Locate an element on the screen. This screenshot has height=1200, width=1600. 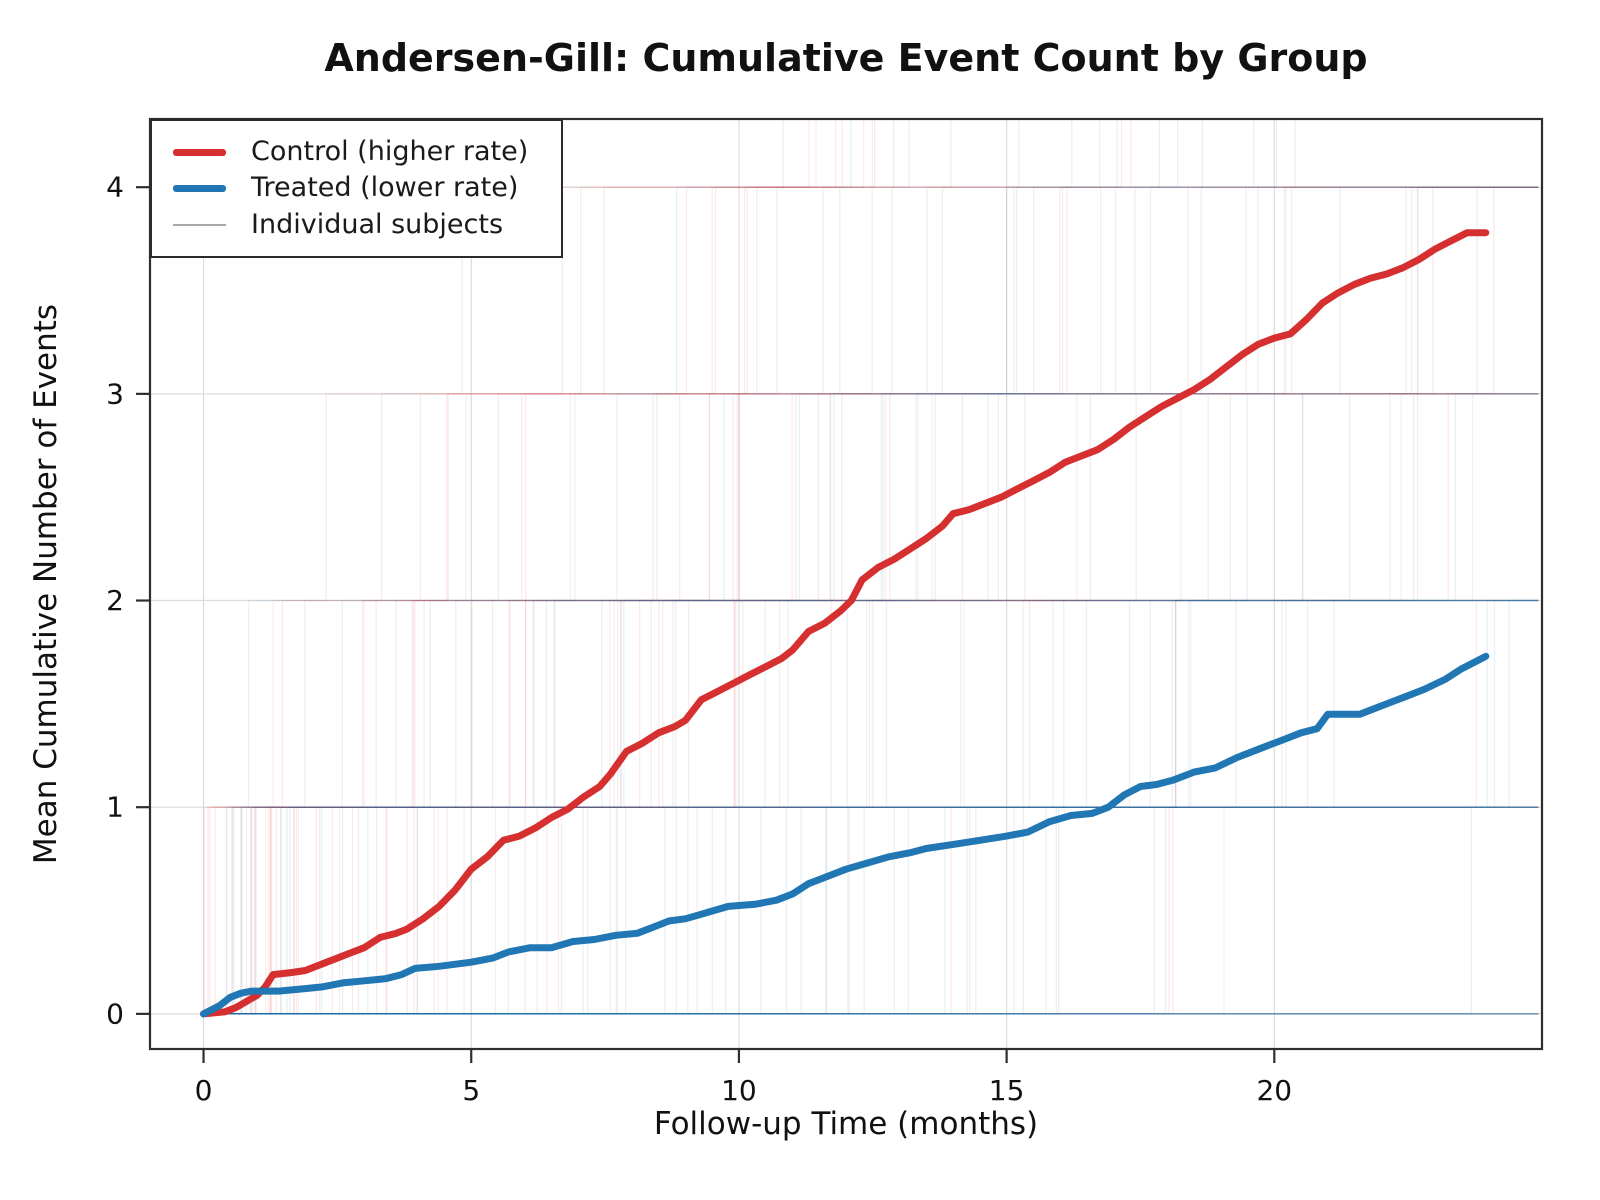
legend-item-control: Control (higher rate) is located at coordinates (367, 151).